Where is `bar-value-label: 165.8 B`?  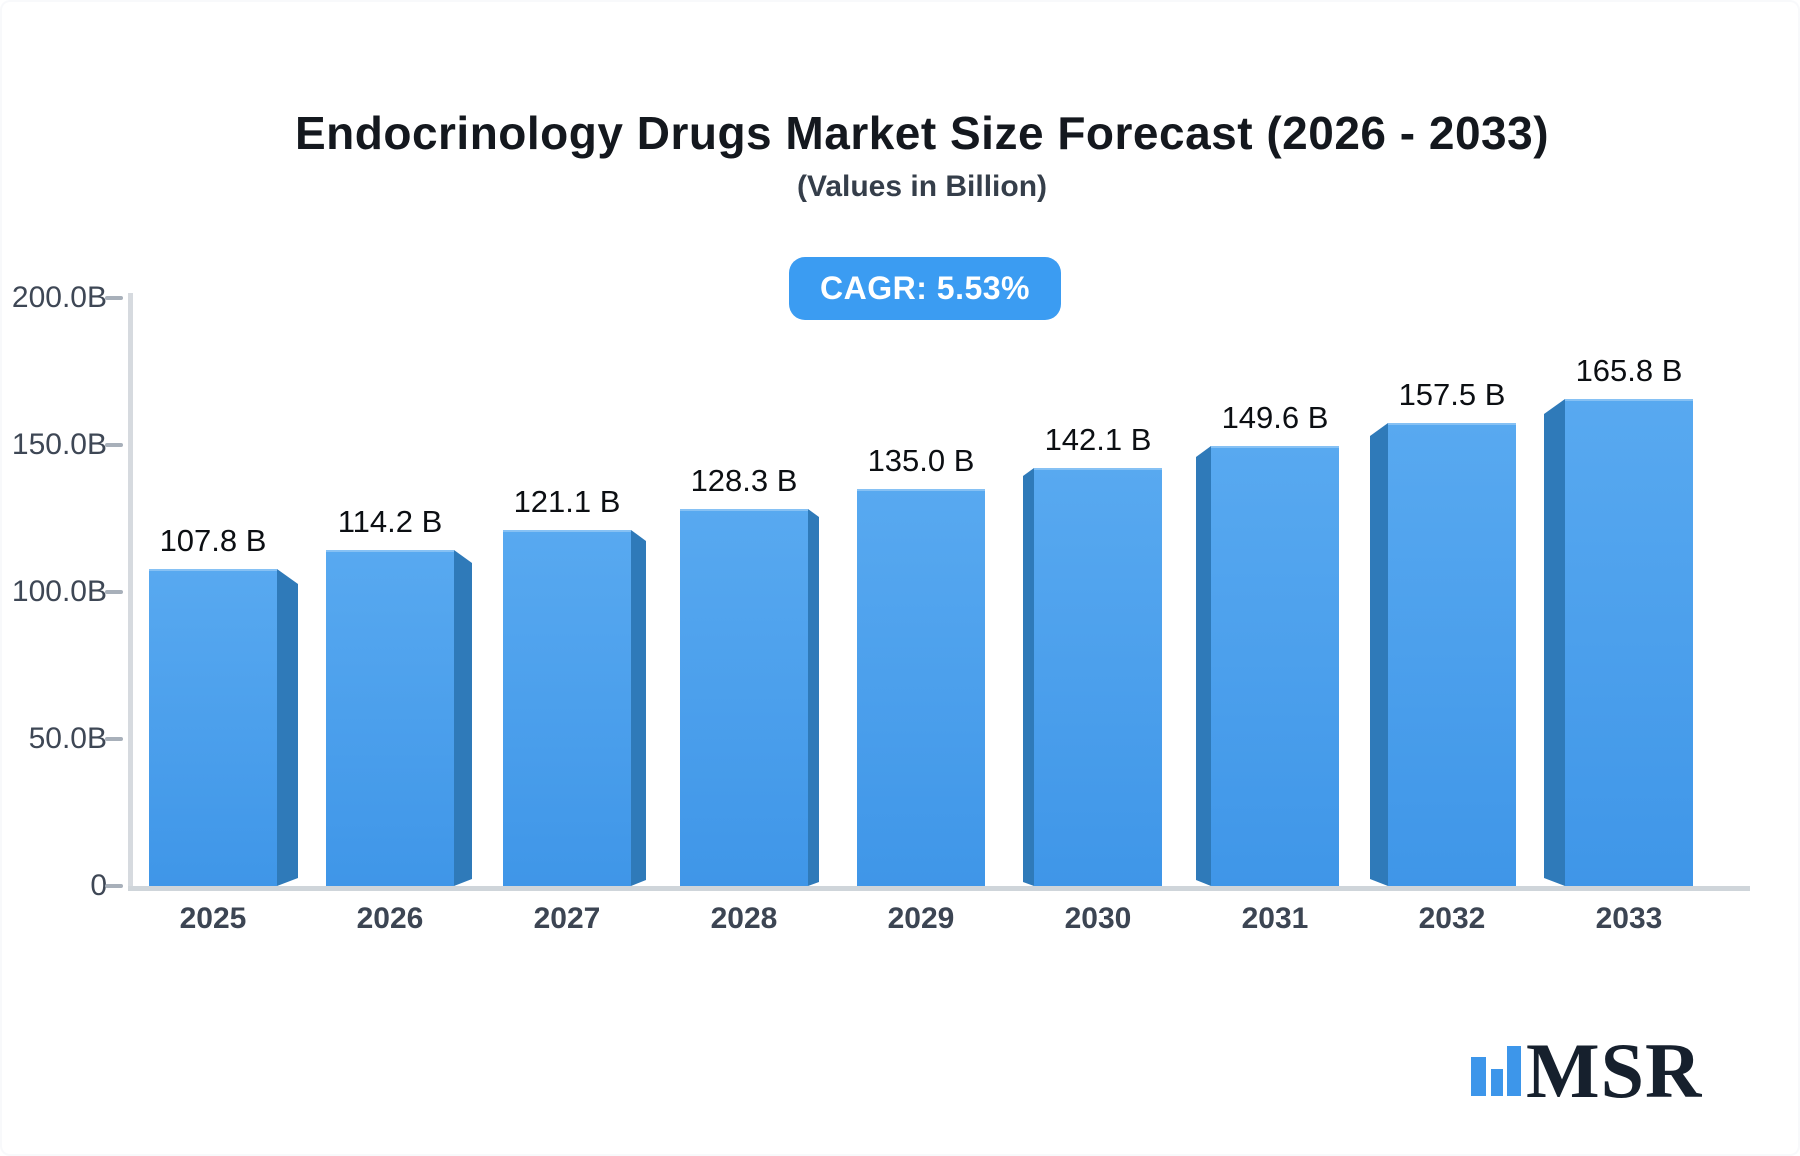 bar-value-label: 165.8 B is located at coordinates (1629, 370).